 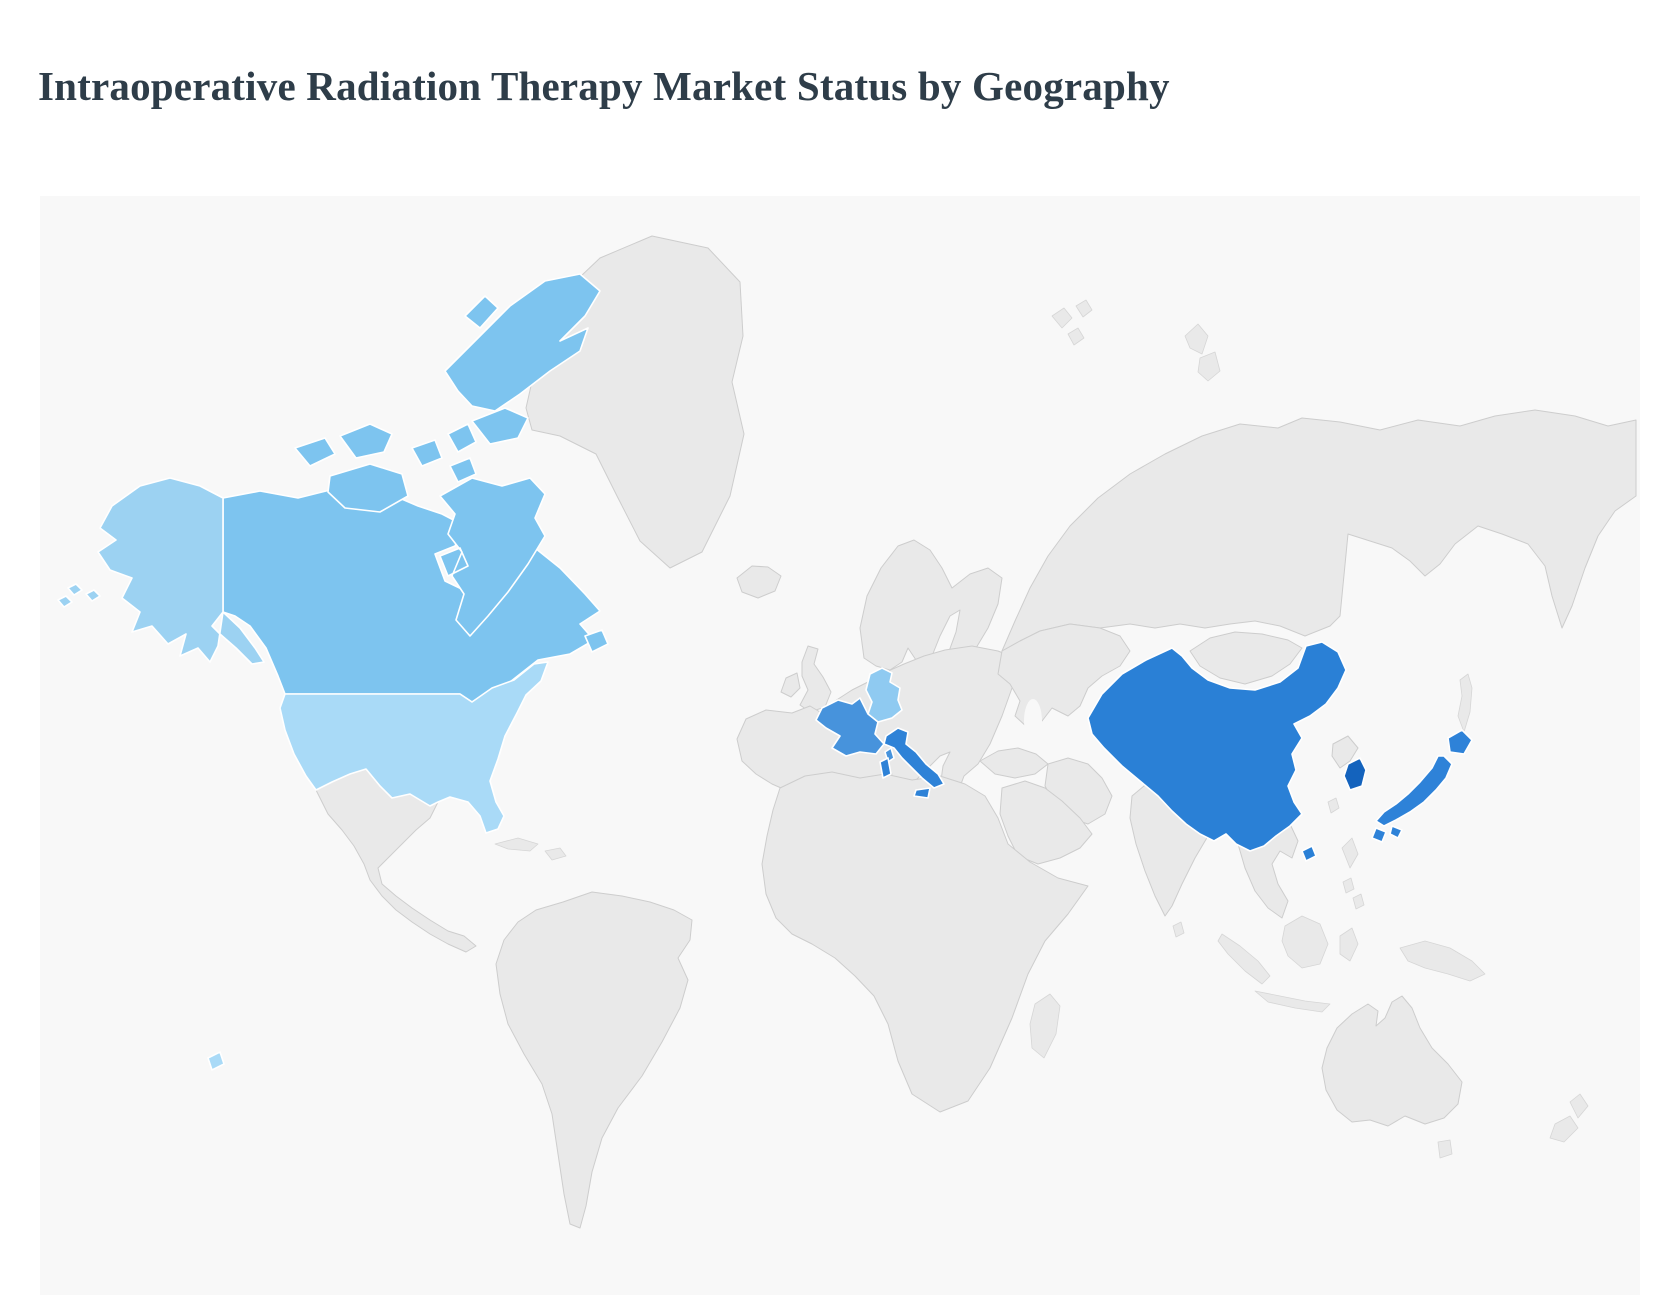 I want to click on country-north-korea, so click(x=1345, y=752).